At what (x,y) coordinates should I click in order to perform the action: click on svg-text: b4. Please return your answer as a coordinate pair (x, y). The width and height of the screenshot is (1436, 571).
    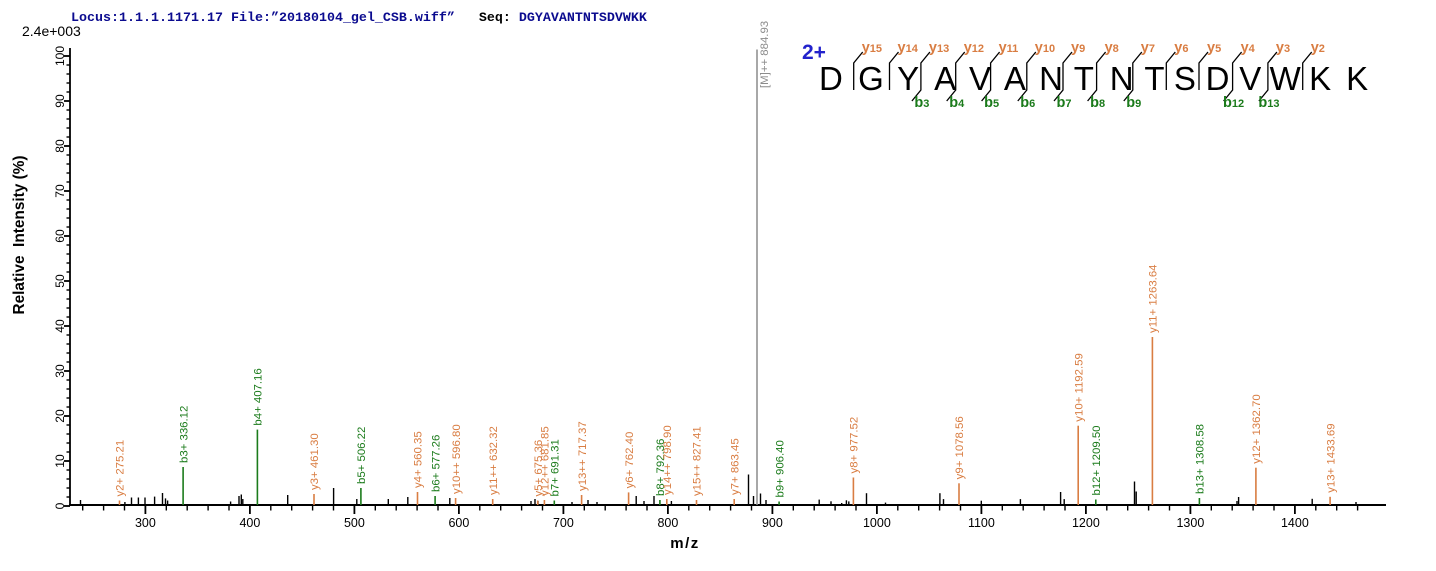
    Looking at the image, I should click on (957, 103).